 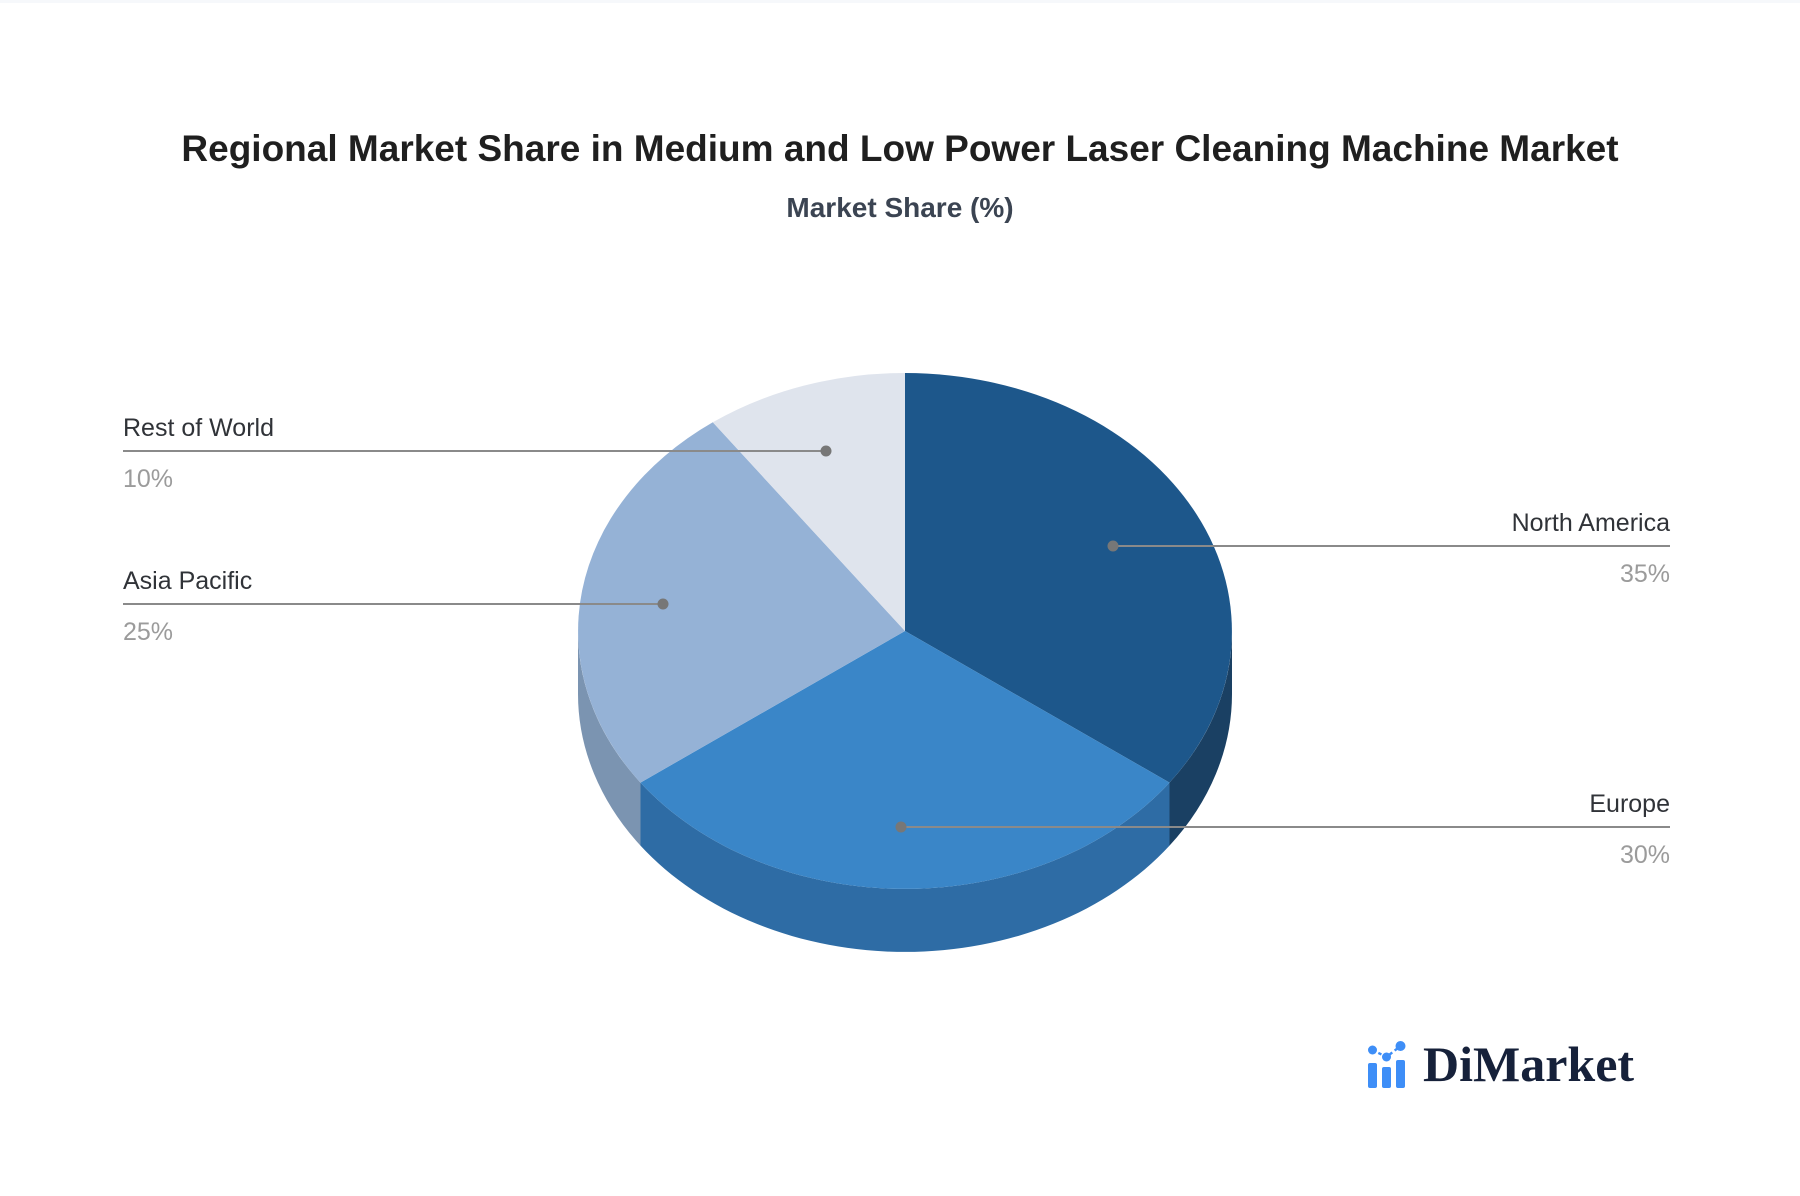 What do you see at coordinates (663, 604) in the screenshot?
I see `connector-dot-asia-pacific` at bounding box center [663, 604].